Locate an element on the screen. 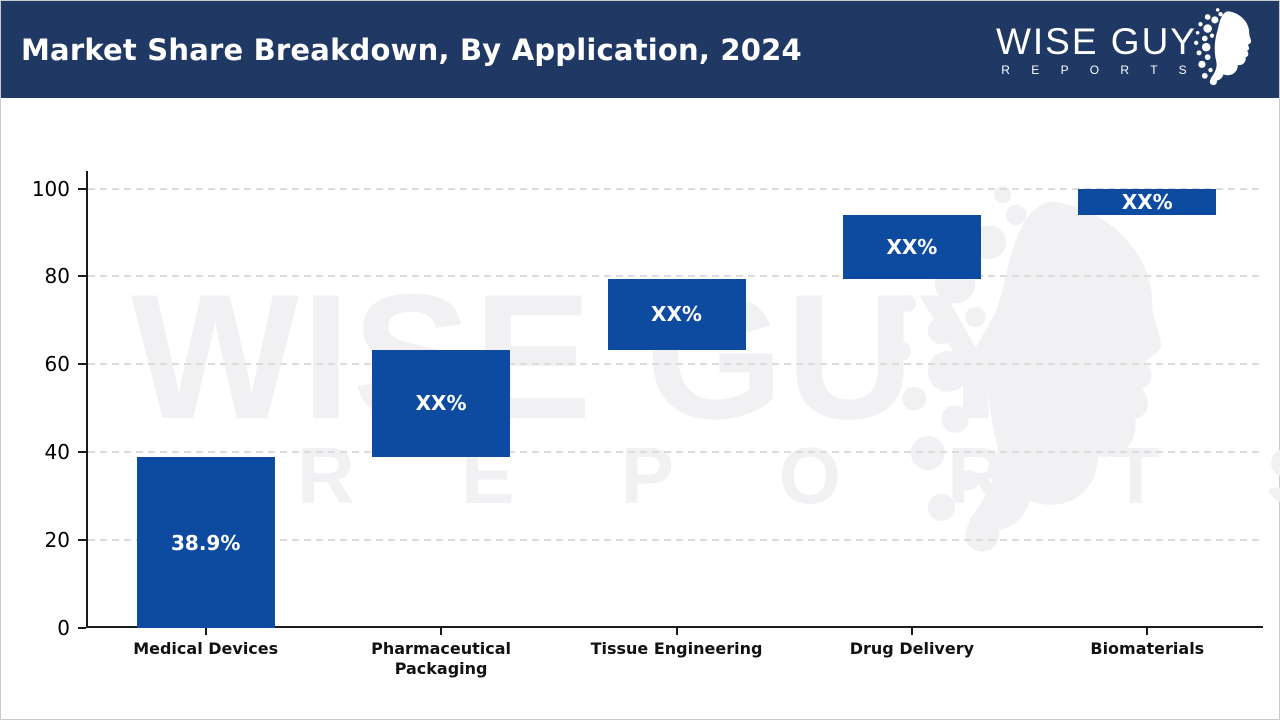  y-tick-label-0: 0 is located at coordinates (63, 628).